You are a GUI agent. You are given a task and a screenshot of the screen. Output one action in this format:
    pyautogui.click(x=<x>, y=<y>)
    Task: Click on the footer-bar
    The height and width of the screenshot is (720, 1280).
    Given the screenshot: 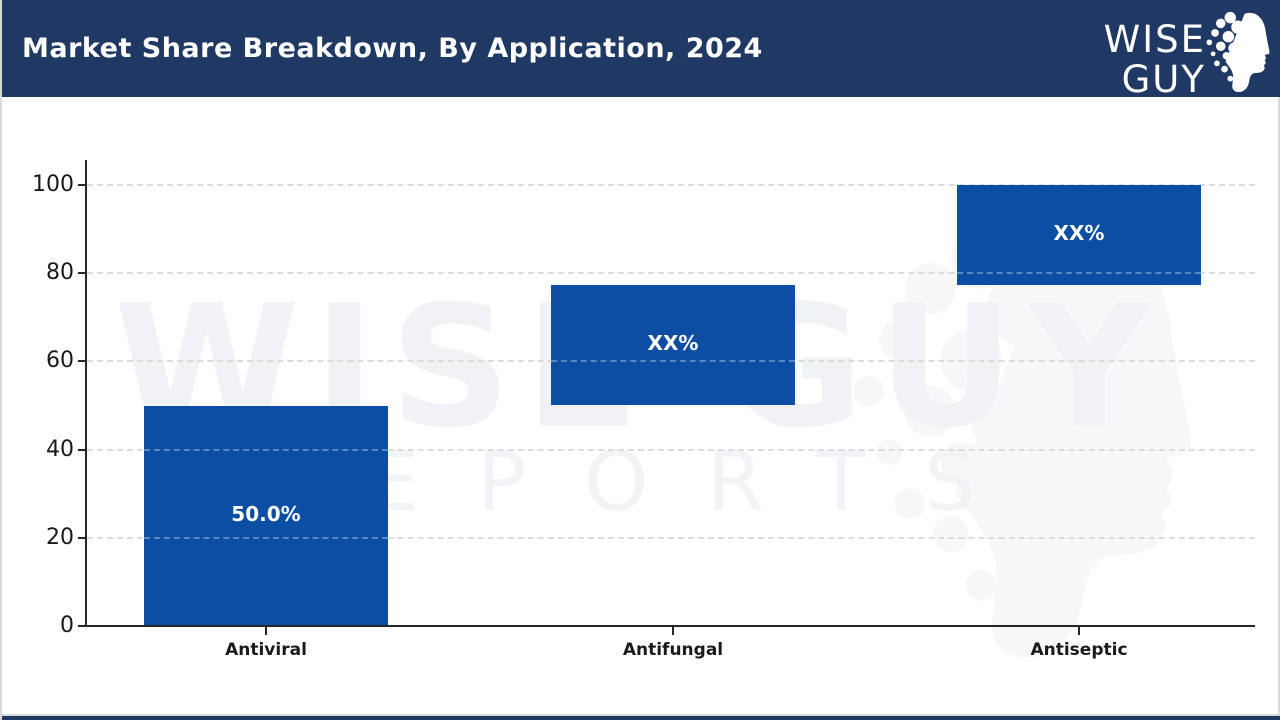 What is the action you would take?
    pyautogui.click(x=641, y=717)
    